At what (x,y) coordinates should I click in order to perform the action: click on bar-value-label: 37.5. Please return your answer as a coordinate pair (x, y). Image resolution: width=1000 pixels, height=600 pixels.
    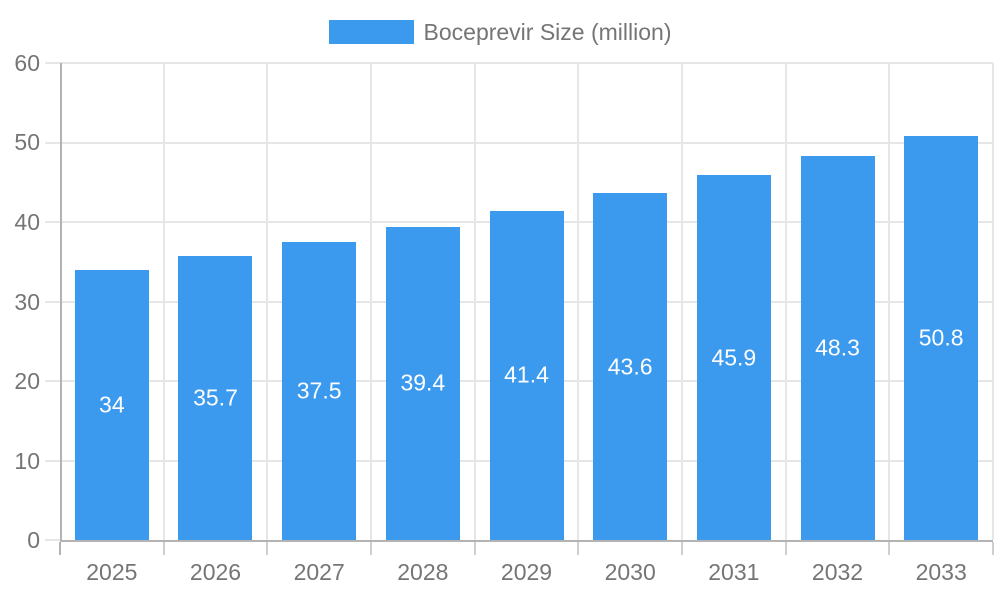
    Looking at the image, I should click on (319, 390).